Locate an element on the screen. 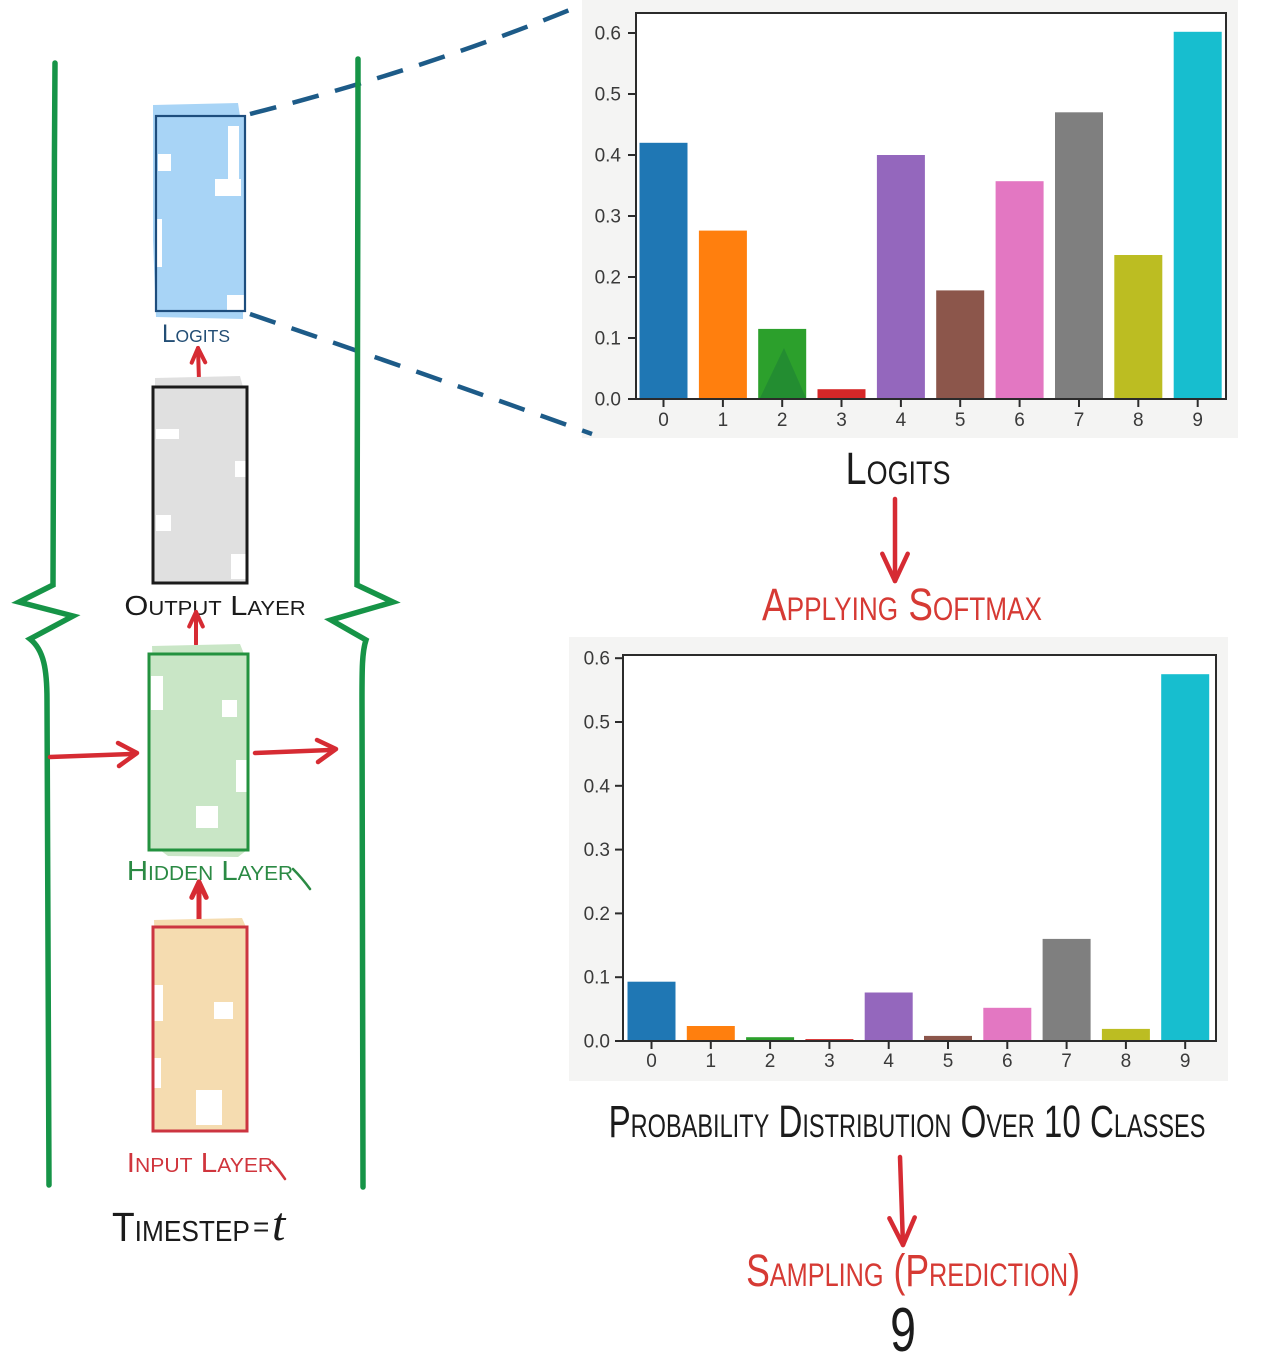 This screenshot has width=1280, height=1362. svg-text:PROBABILITY DISTRIBUTION OVER: PROBABILITY DISTRIBUTION OVER 10 CLASSES is located at coordinates (907, 1122).